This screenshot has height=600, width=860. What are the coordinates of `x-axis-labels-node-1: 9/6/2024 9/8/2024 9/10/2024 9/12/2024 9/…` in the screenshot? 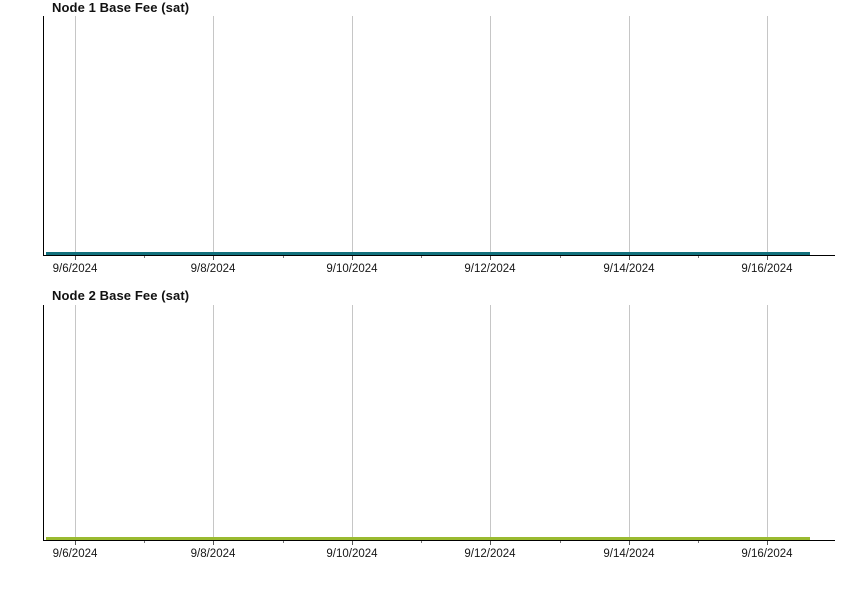 It's located at (430, 271).